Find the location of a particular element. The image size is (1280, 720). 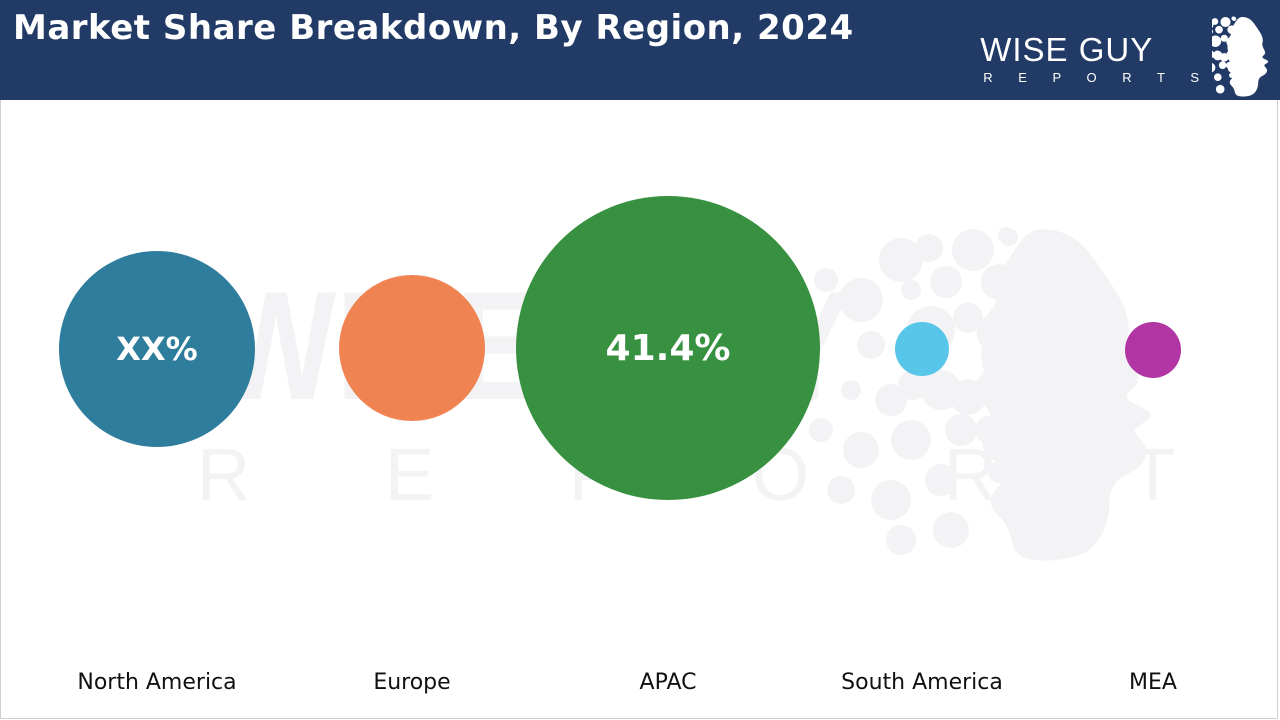

bubble-value-label: 41.4% is located at coordinates (668, 348).